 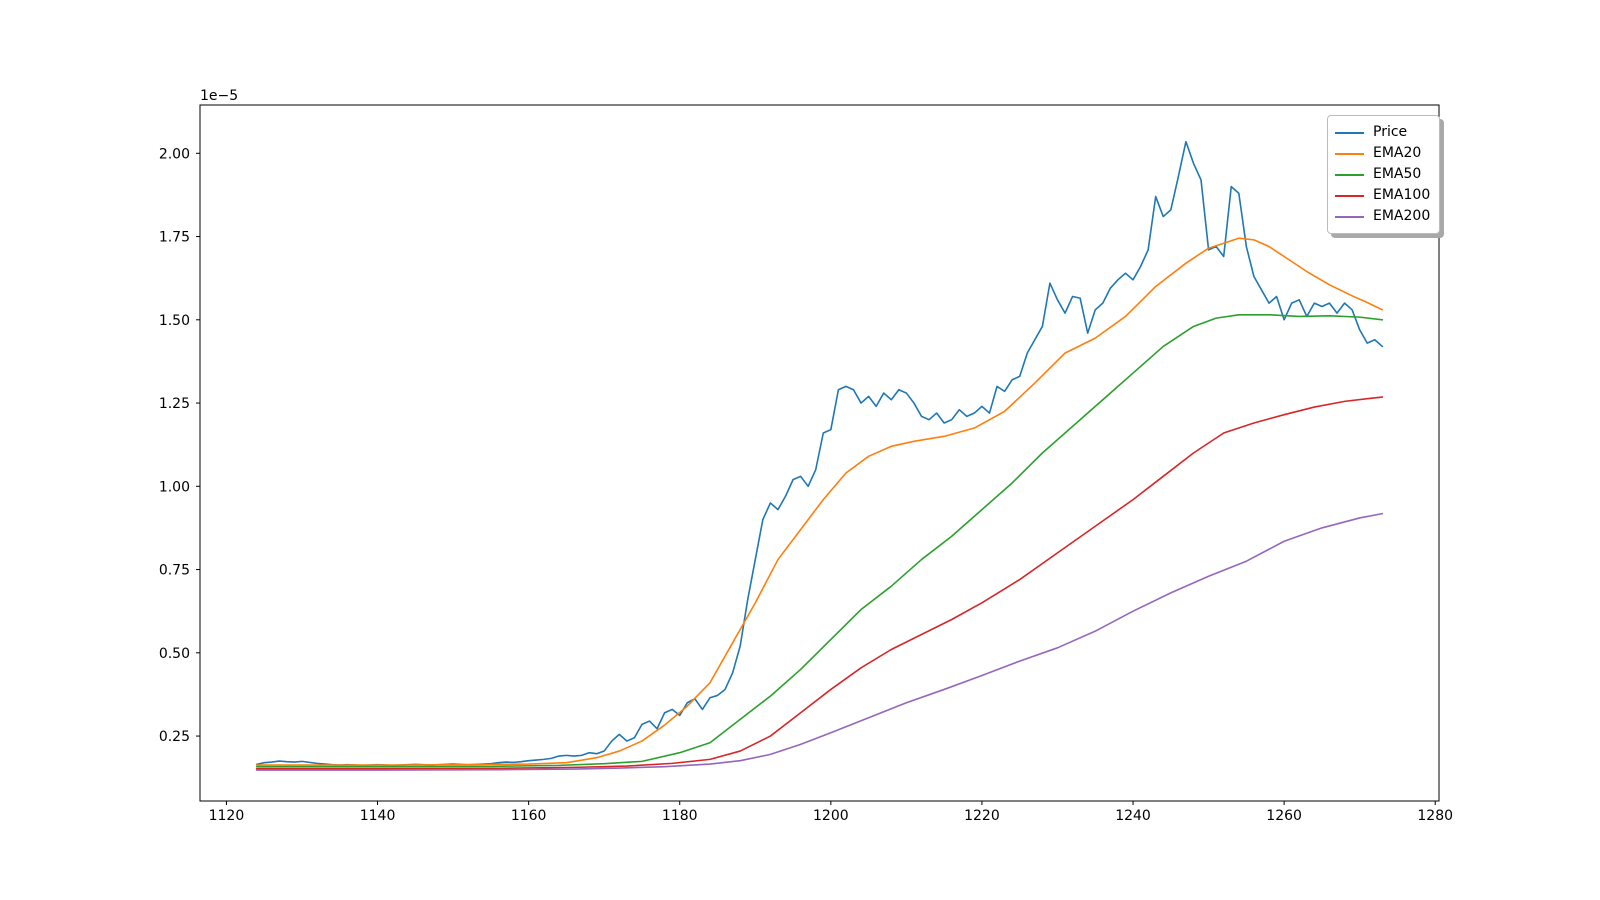 What do you see at coordinates (1133, 816) in the screenshot?
I see `x-tick-label: 1240` at bounding box center [1133, 816].